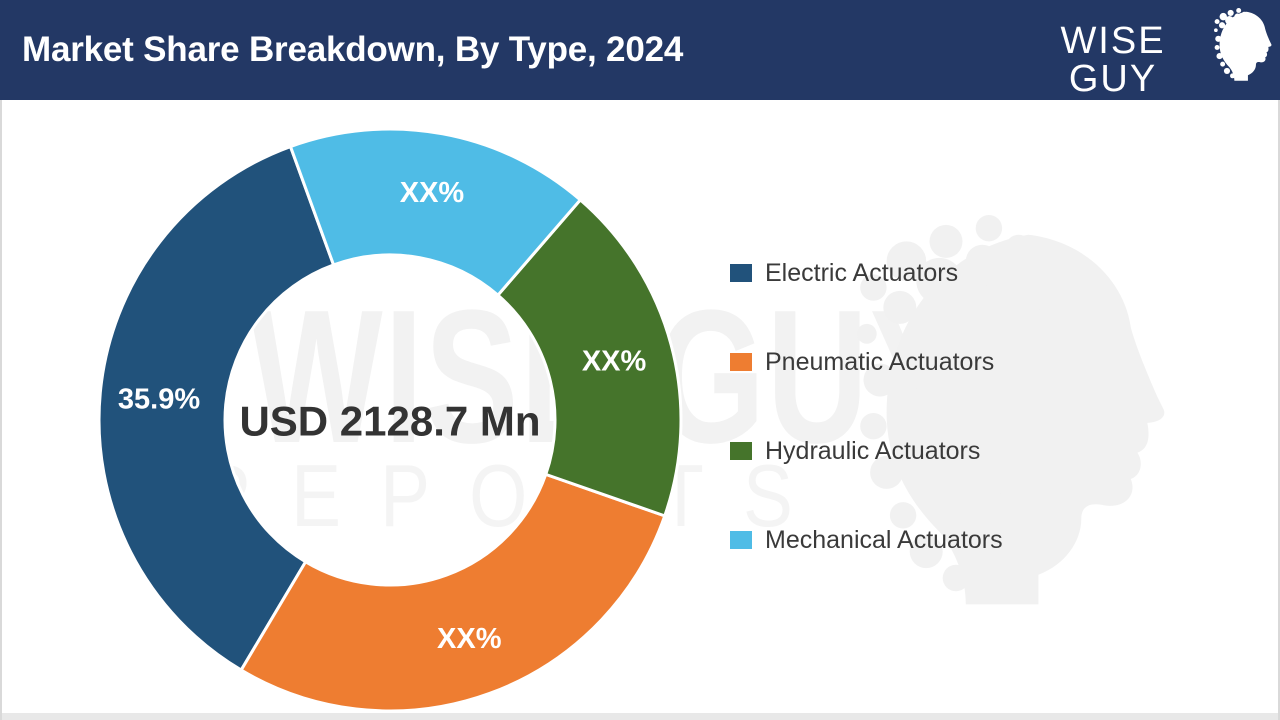 Image resolution: width=1280 pixels, height=720 pixels. What do you see at coordinates (741, 540) in the screenshot?
I see `legend-swatch-mechanical` at bounding box center [741, 540].